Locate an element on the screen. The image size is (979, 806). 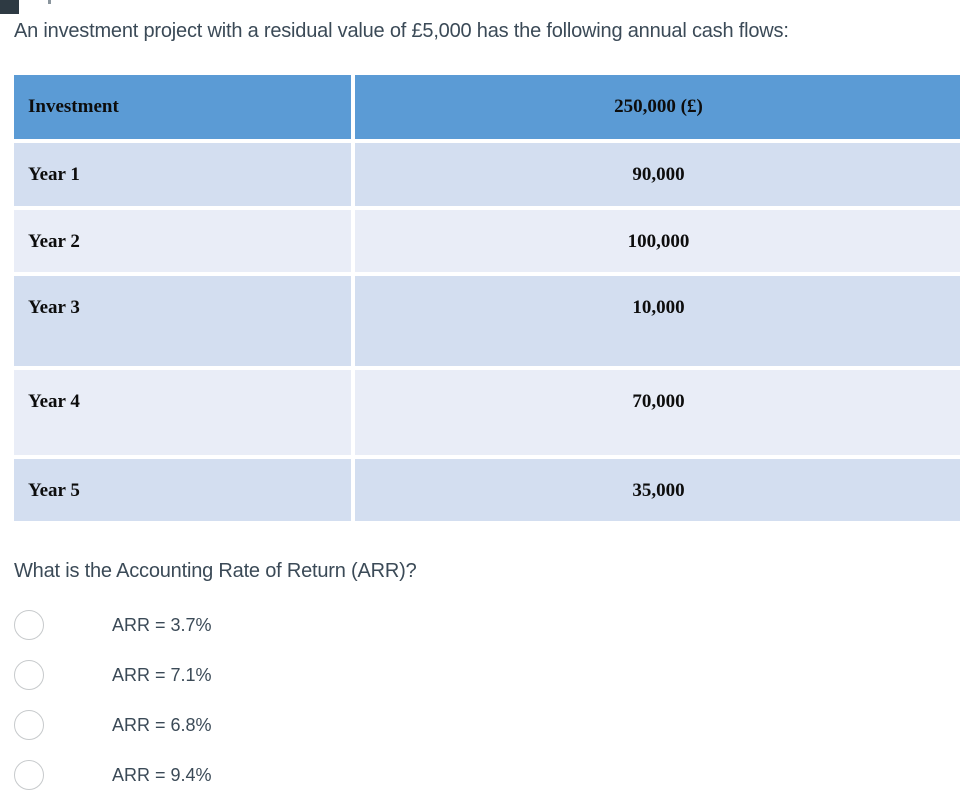
row-label: Year 2 is located at coordinates (182, 241).